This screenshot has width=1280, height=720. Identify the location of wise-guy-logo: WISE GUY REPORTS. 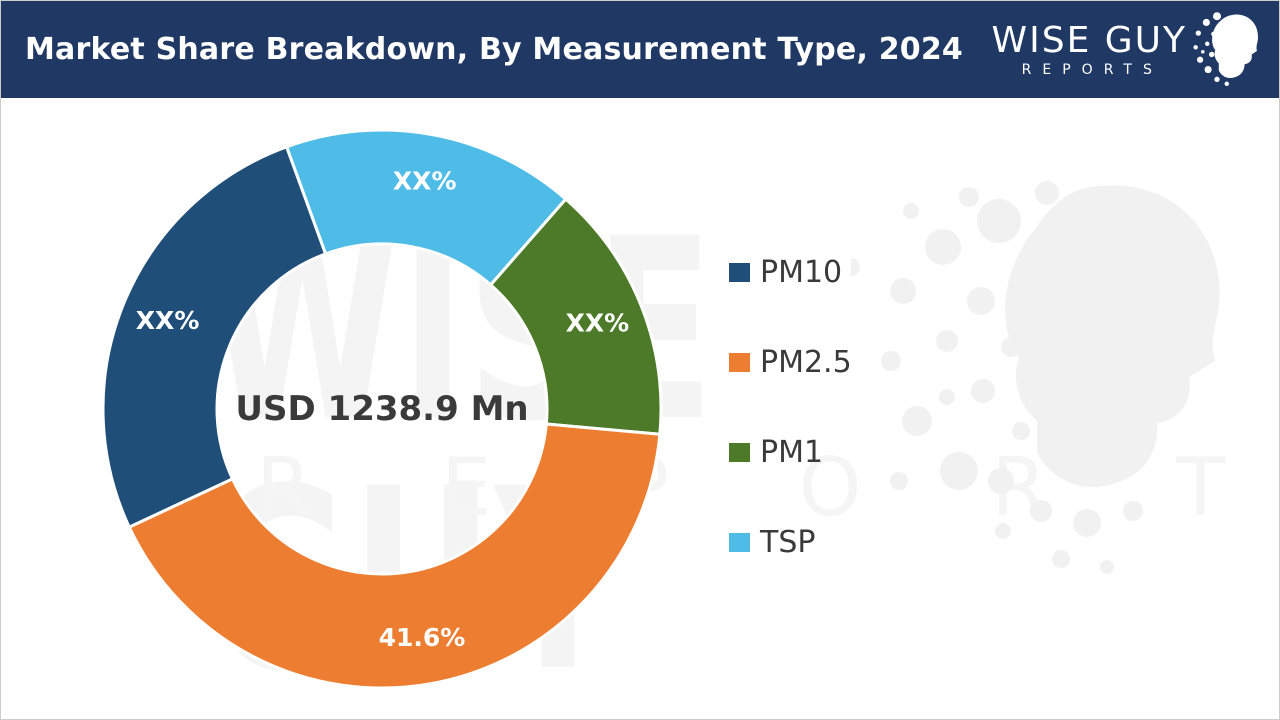
(1127, 50).